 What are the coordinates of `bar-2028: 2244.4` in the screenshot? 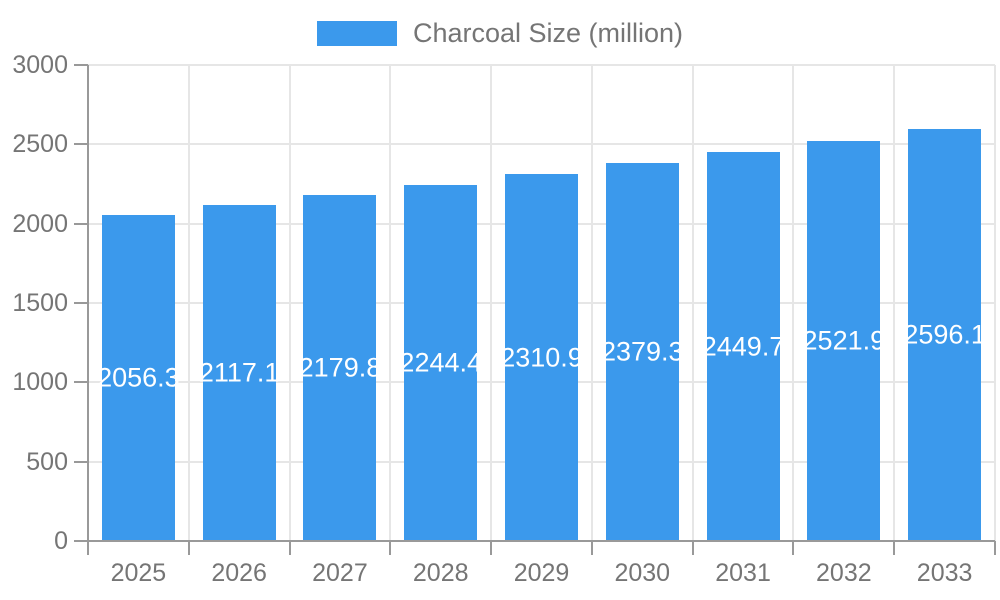 It's located at (440, 362).